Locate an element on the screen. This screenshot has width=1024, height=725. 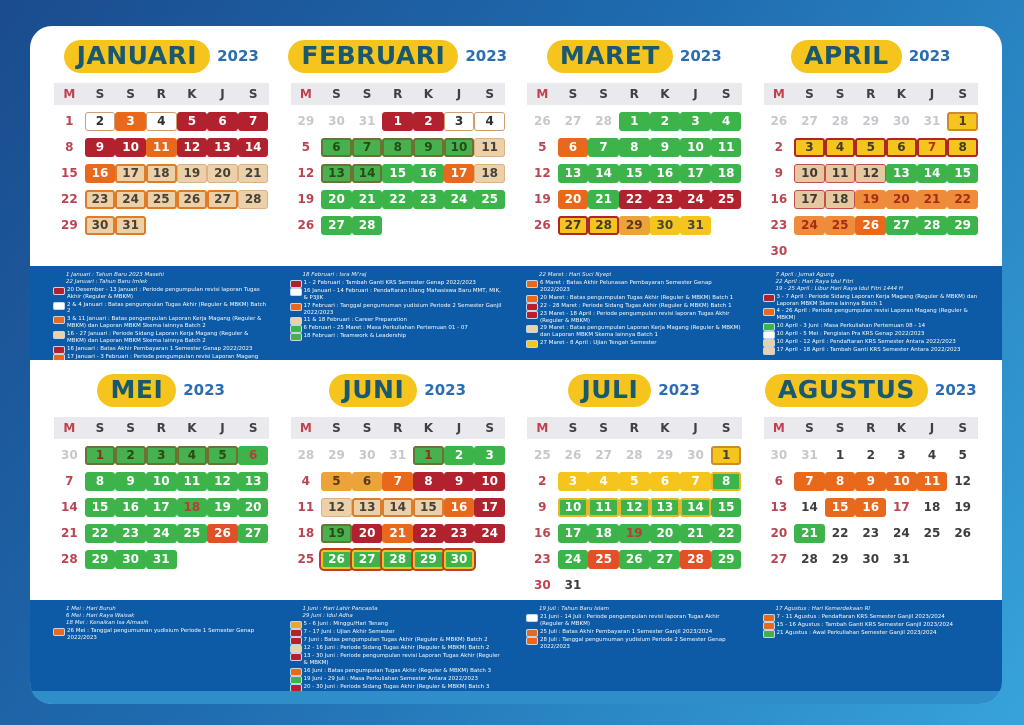
date-cell: 18 is located at coordinates (840, 199).